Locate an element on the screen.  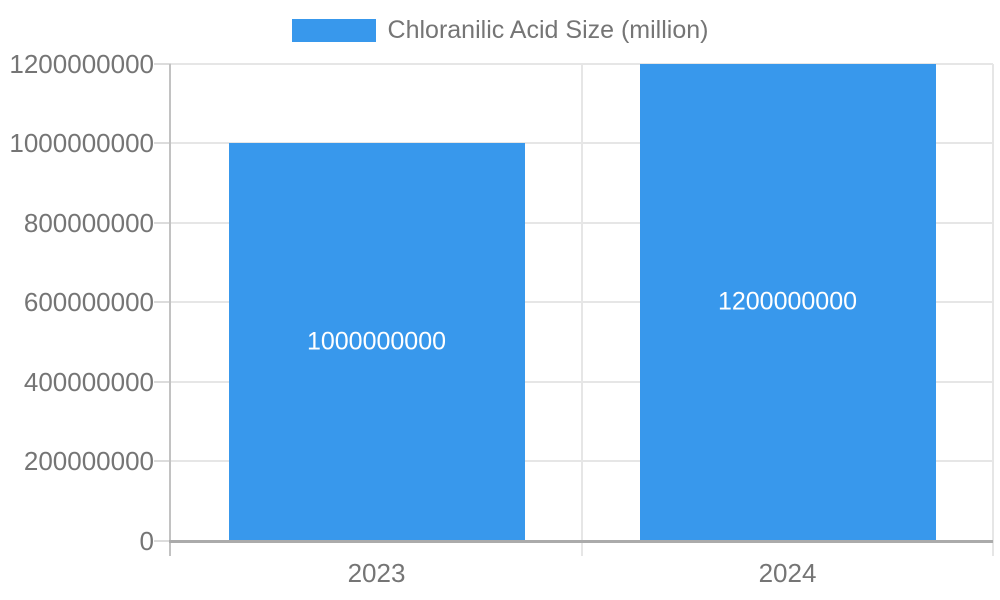
y-axis-tick-label: 400000000 is located at coordinates (88, 381).